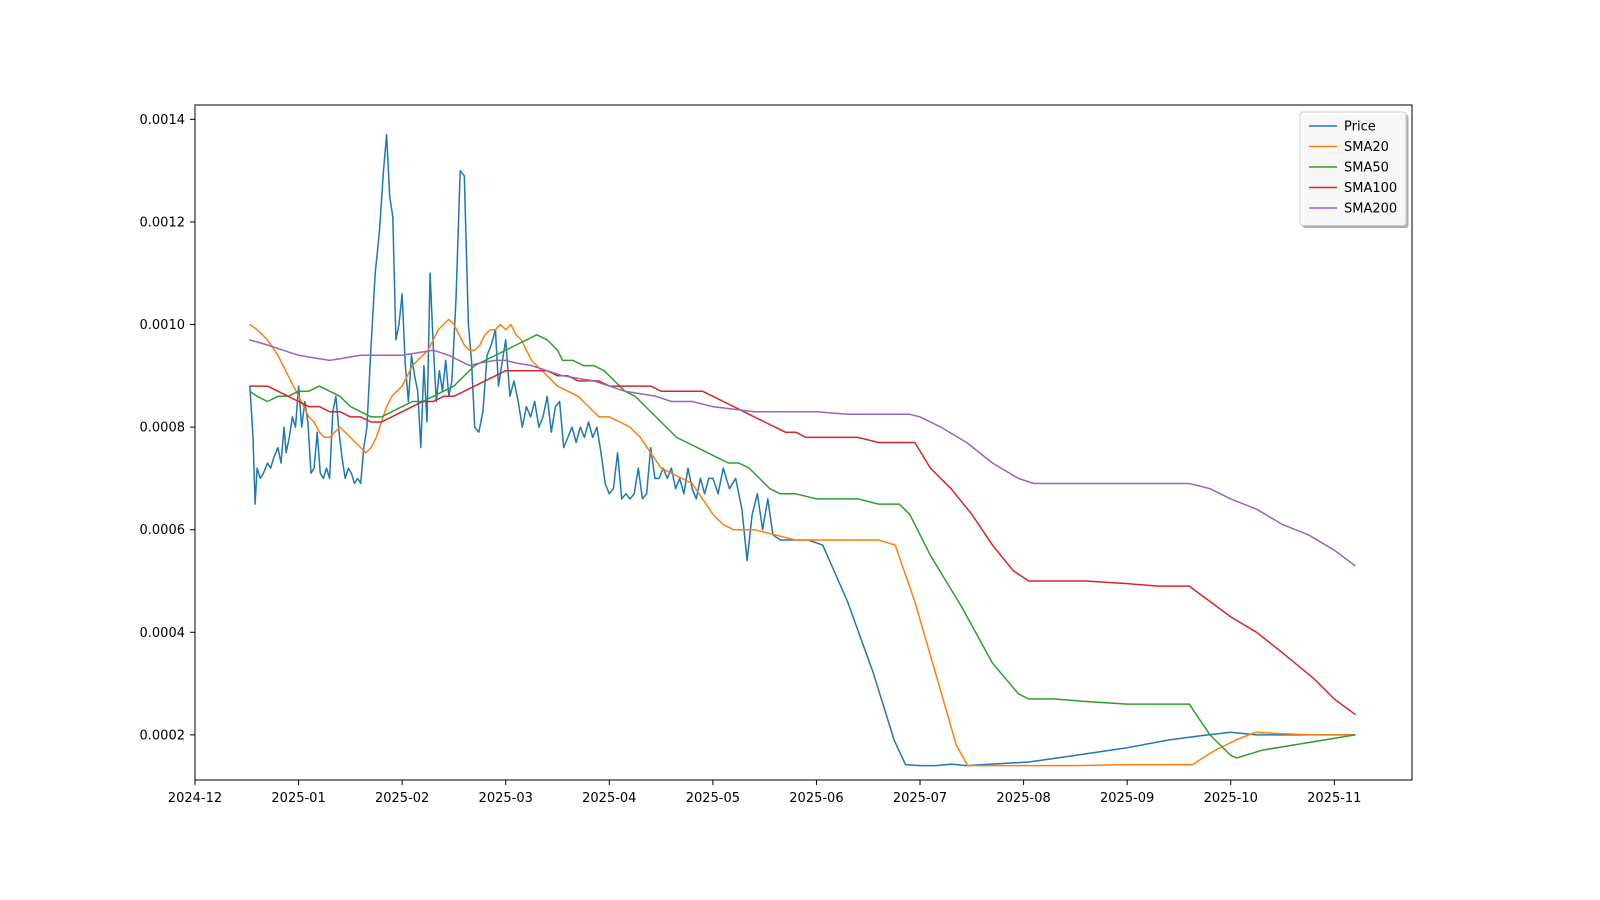  What do you see at coordinates (1370, 188) in the screenshot?
I see `legend-label: SMA100` at bounding box center [1370, 188].